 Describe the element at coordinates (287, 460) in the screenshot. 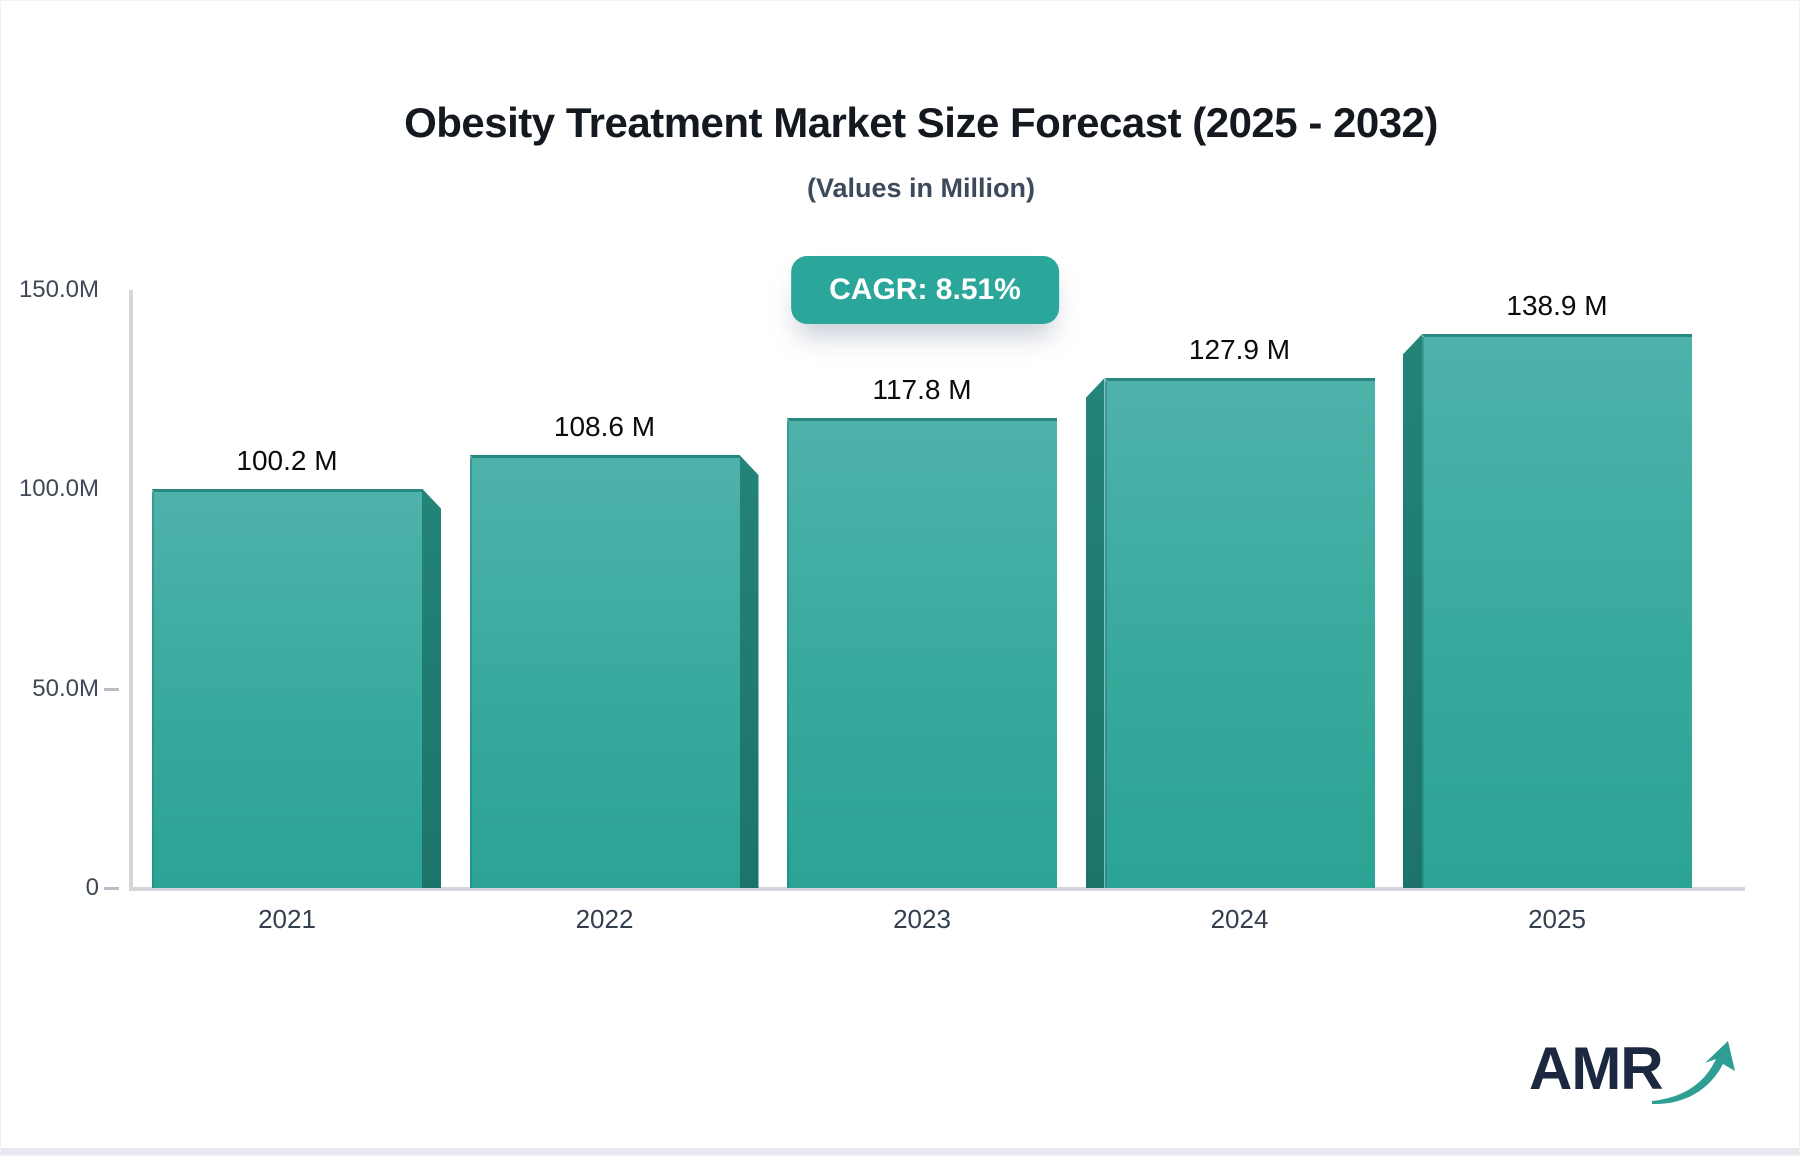

I see `bar-value-label-2021: 100.2 M` at that location.